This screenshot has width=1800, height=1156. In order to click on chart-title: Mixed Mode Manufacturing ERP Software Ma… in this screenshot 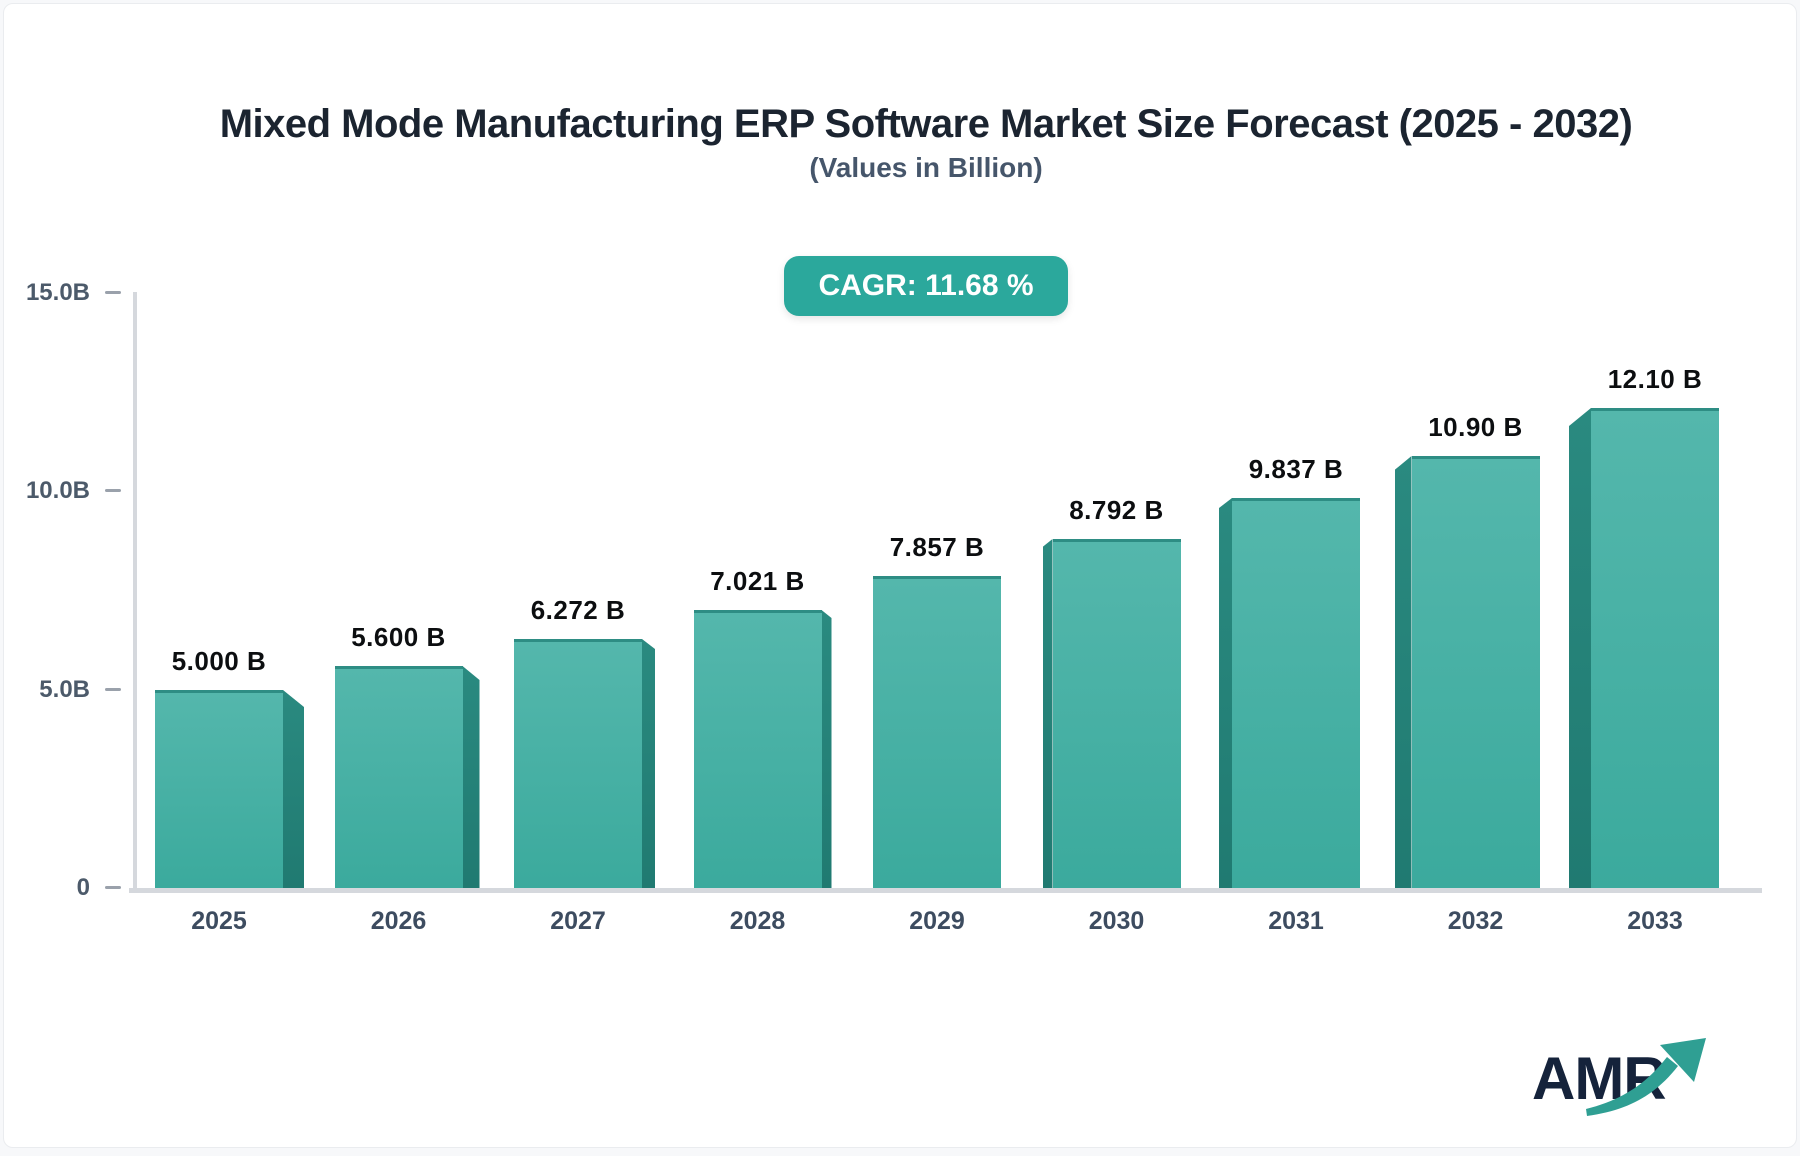, I will do `click(926, 124)`.